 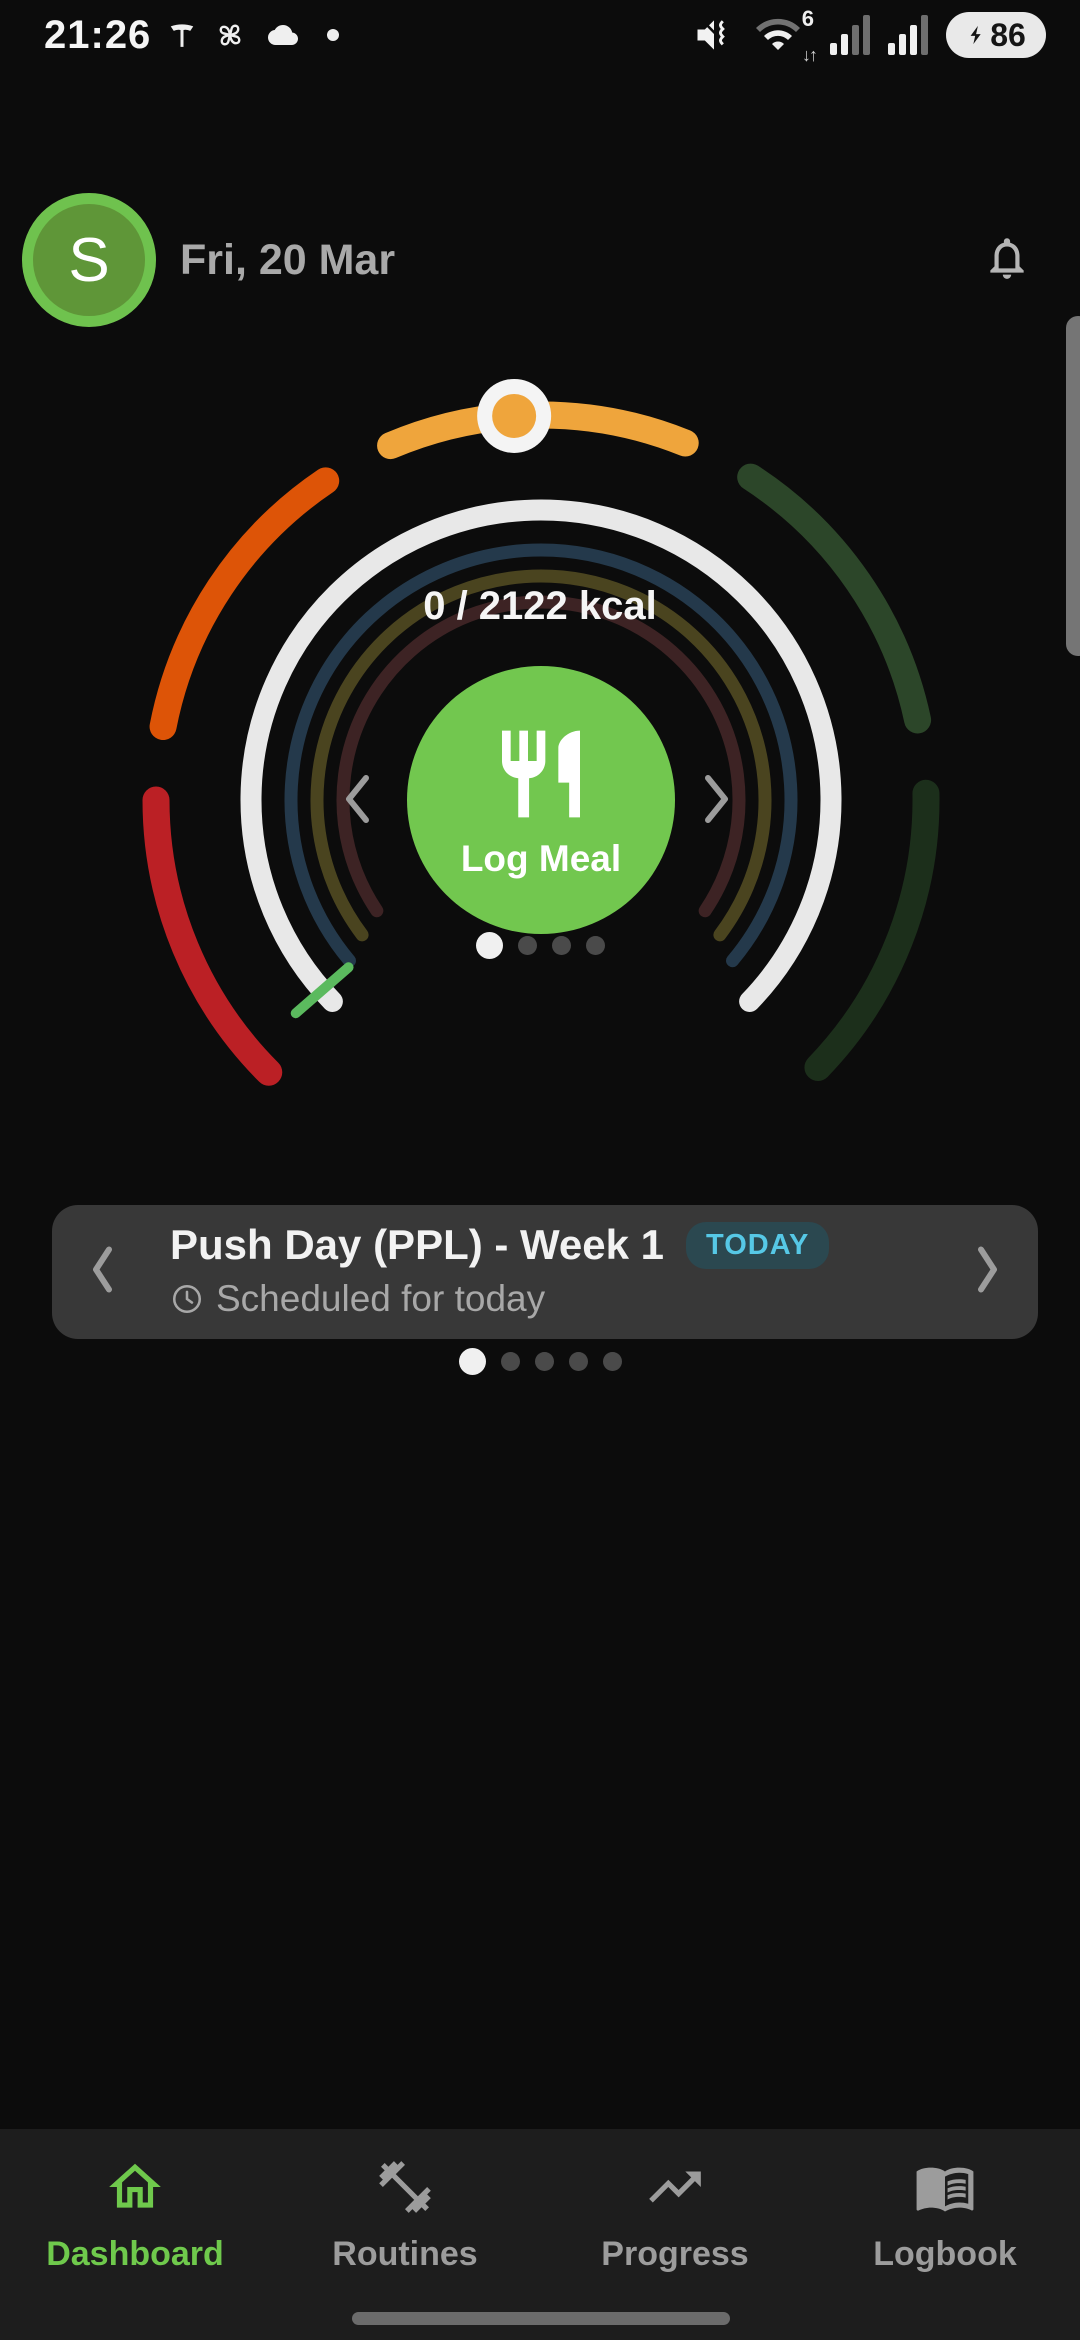 I want to click on status-bar: 21:26, so click(x=540, y=35).